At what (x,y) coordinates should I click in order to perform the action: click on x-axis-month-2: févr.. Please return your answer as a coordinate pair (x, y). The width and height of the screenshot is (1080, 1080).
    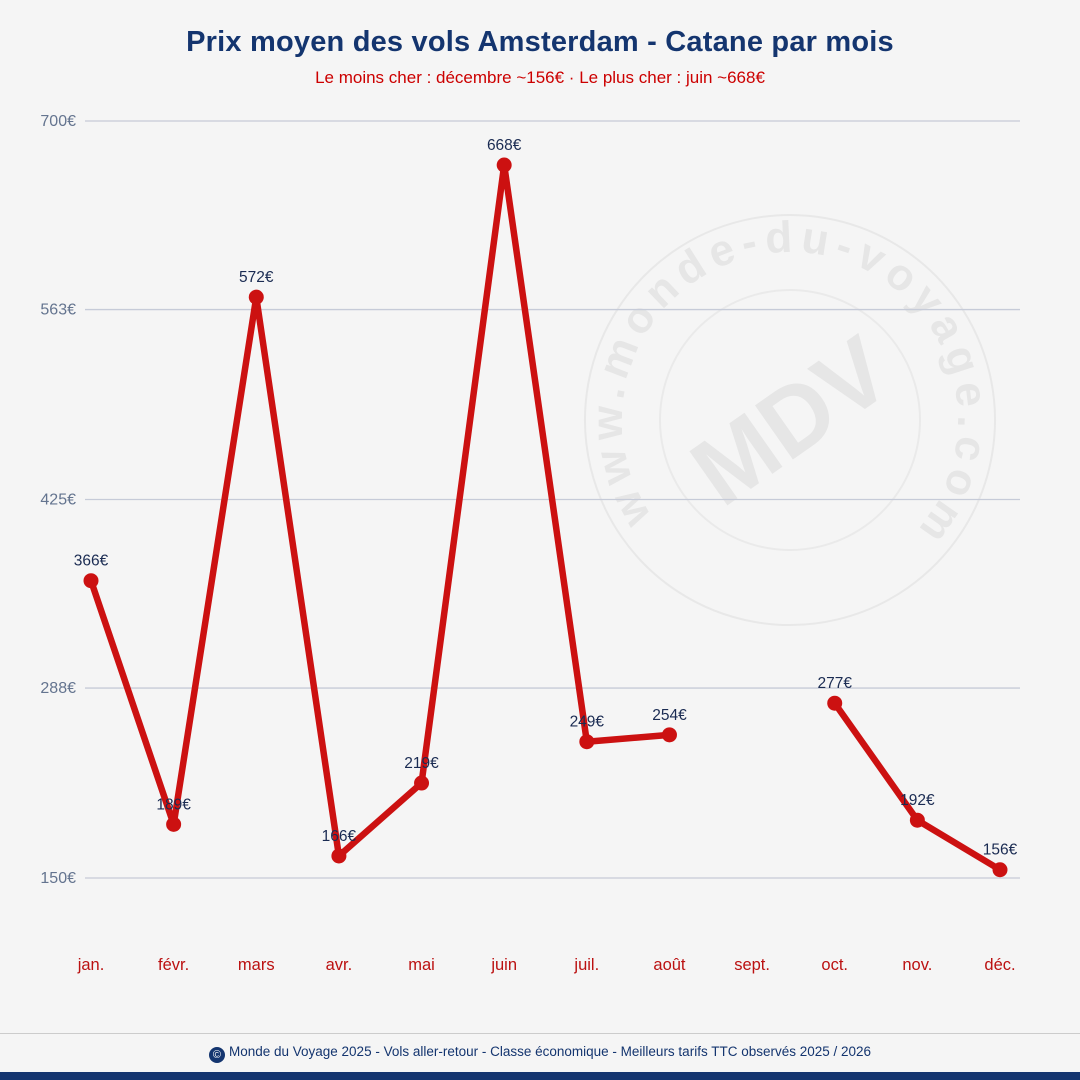
    Looking at the image, I should click on (173, 965).